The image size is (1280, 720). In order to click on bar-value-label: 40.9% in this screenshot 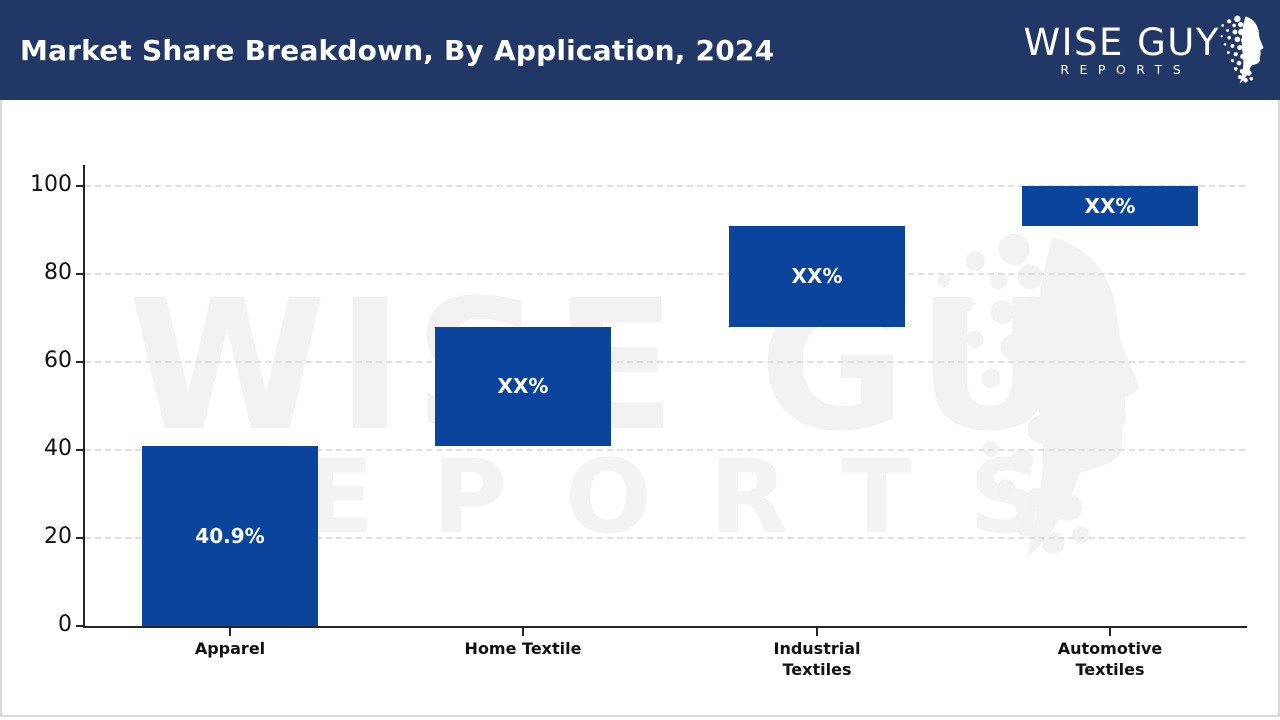, I will do `click(230, 536)`.